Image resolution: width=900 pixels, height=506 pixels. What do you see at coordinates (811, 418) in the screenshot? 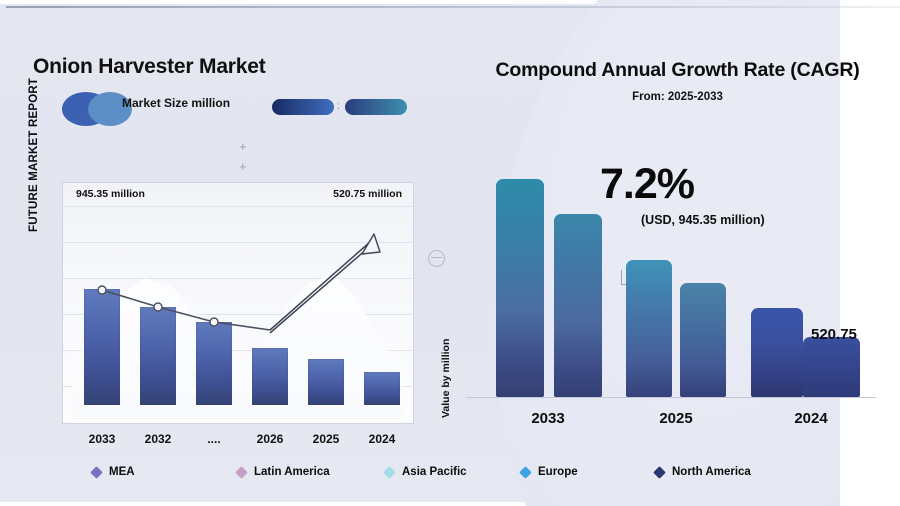
I see `right-chart-xlabel-2024: 2024` at bounding box center [811, 418].